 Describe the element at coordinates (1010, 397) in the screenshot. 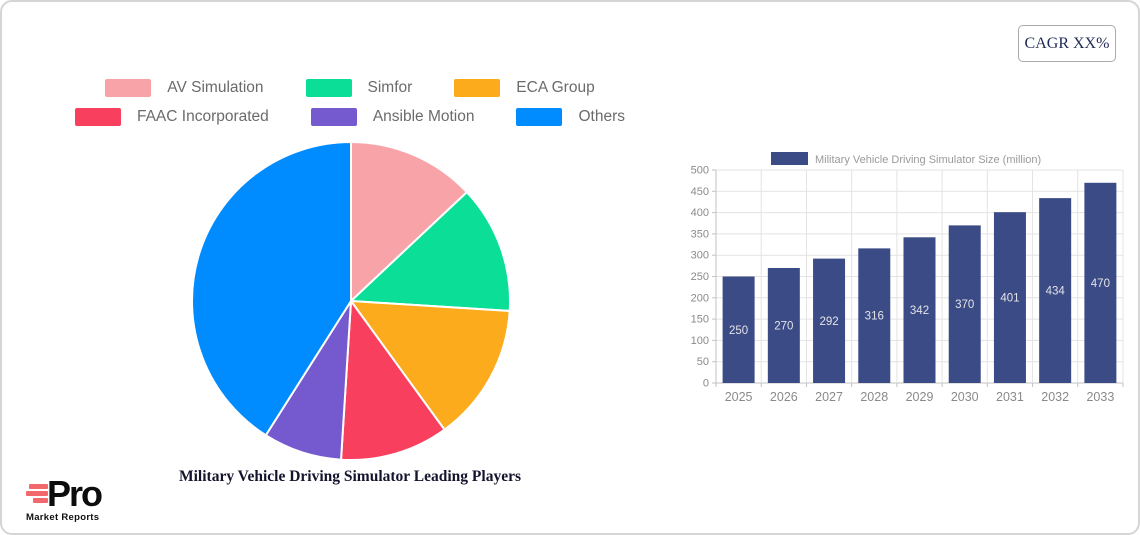

I see `x-axis-label: 2031` at that location.